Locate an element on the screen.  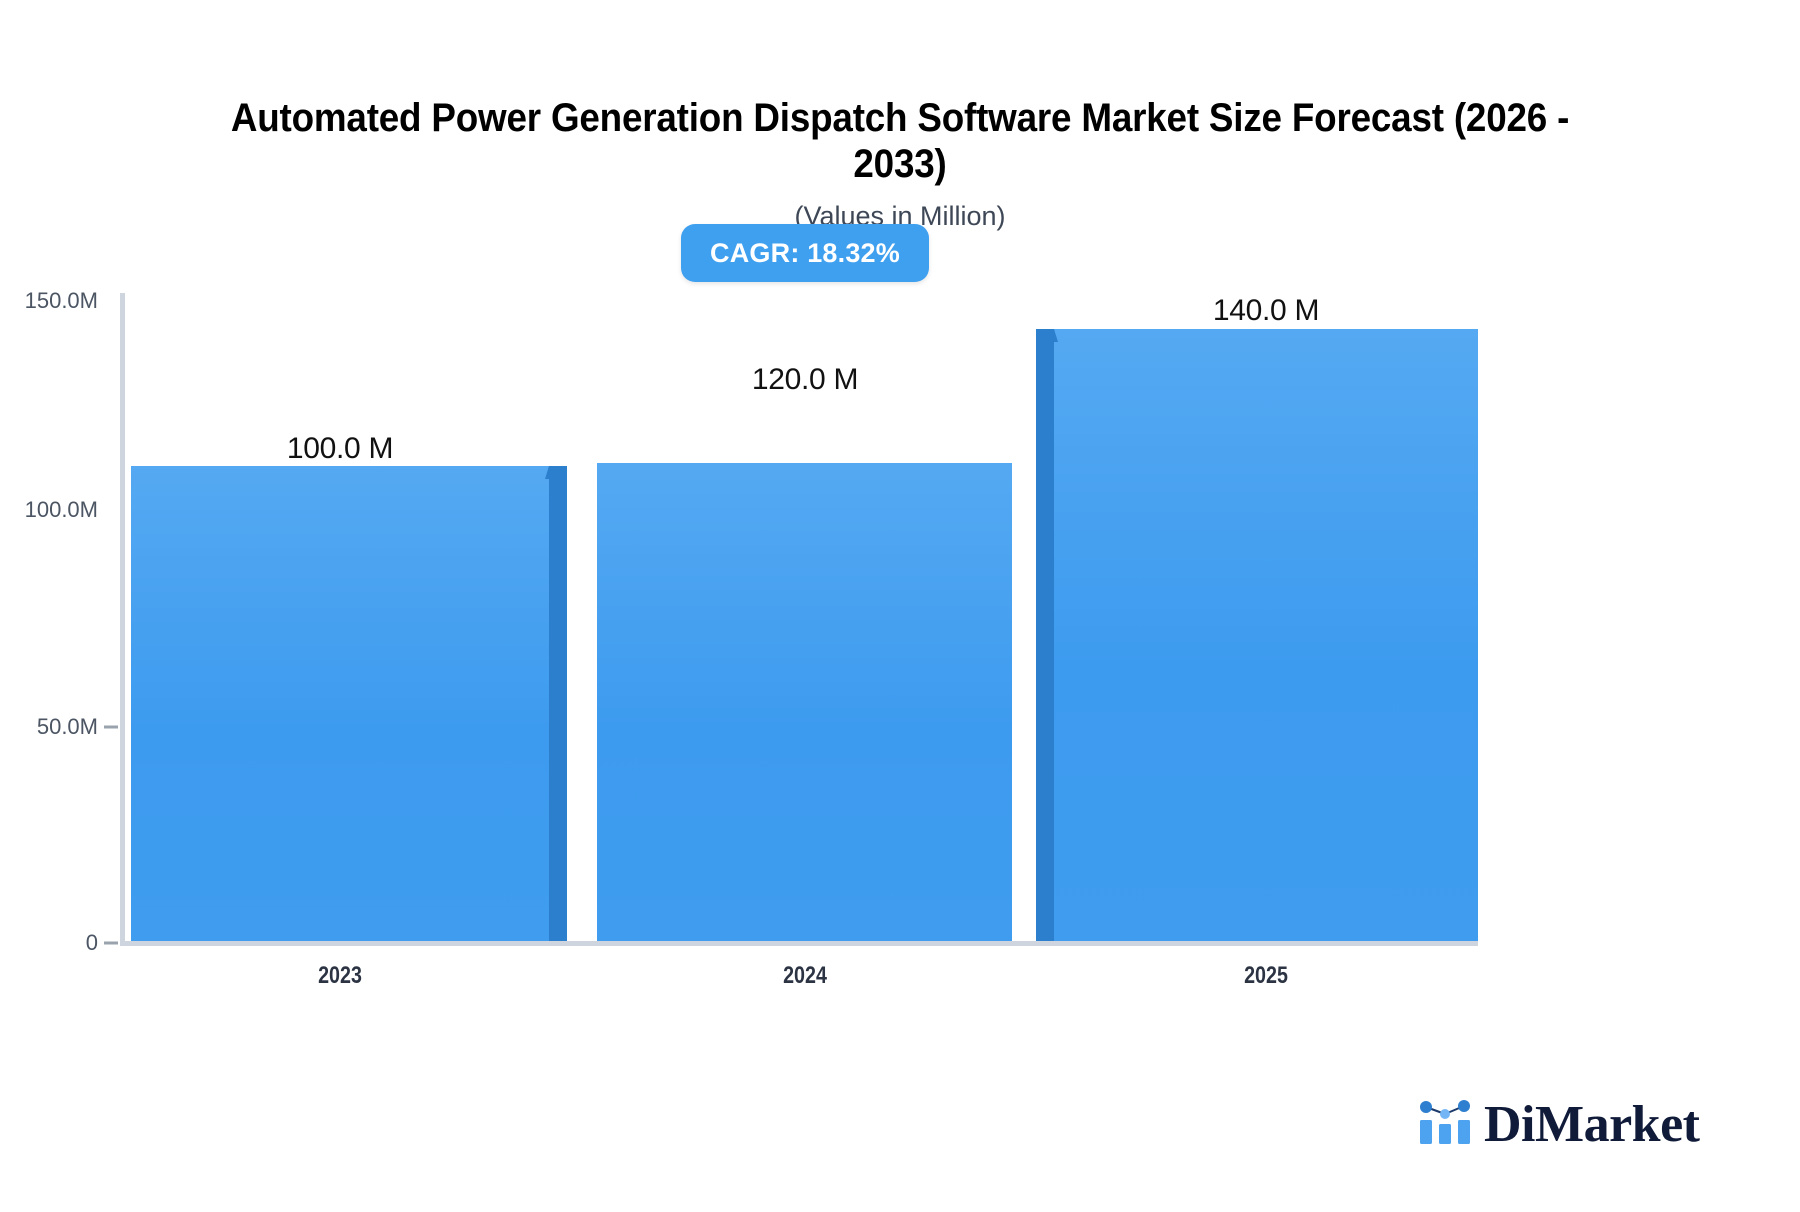
x-axis-label-2023: 2023 is located at coordinates (340, 975).